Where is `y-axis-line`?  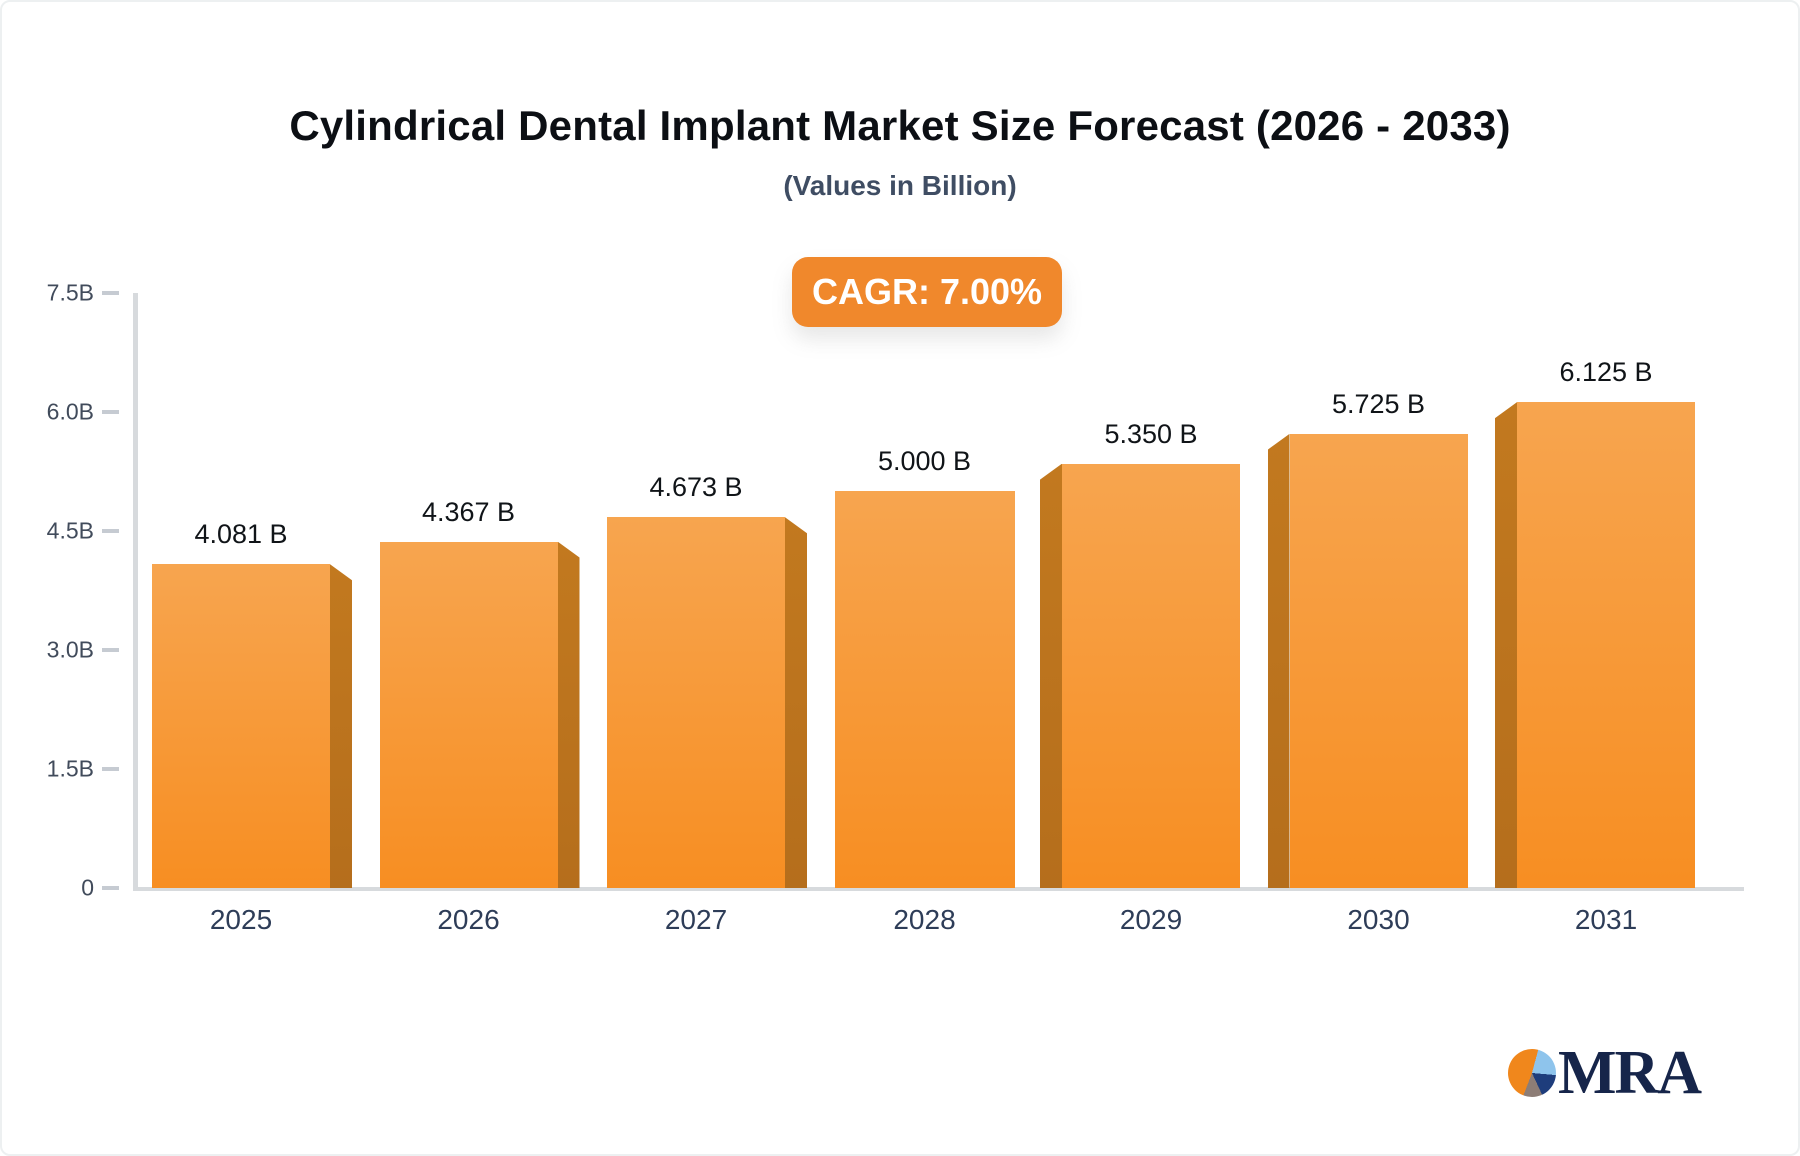
y-axis-line is located at coordinates (135, 591).